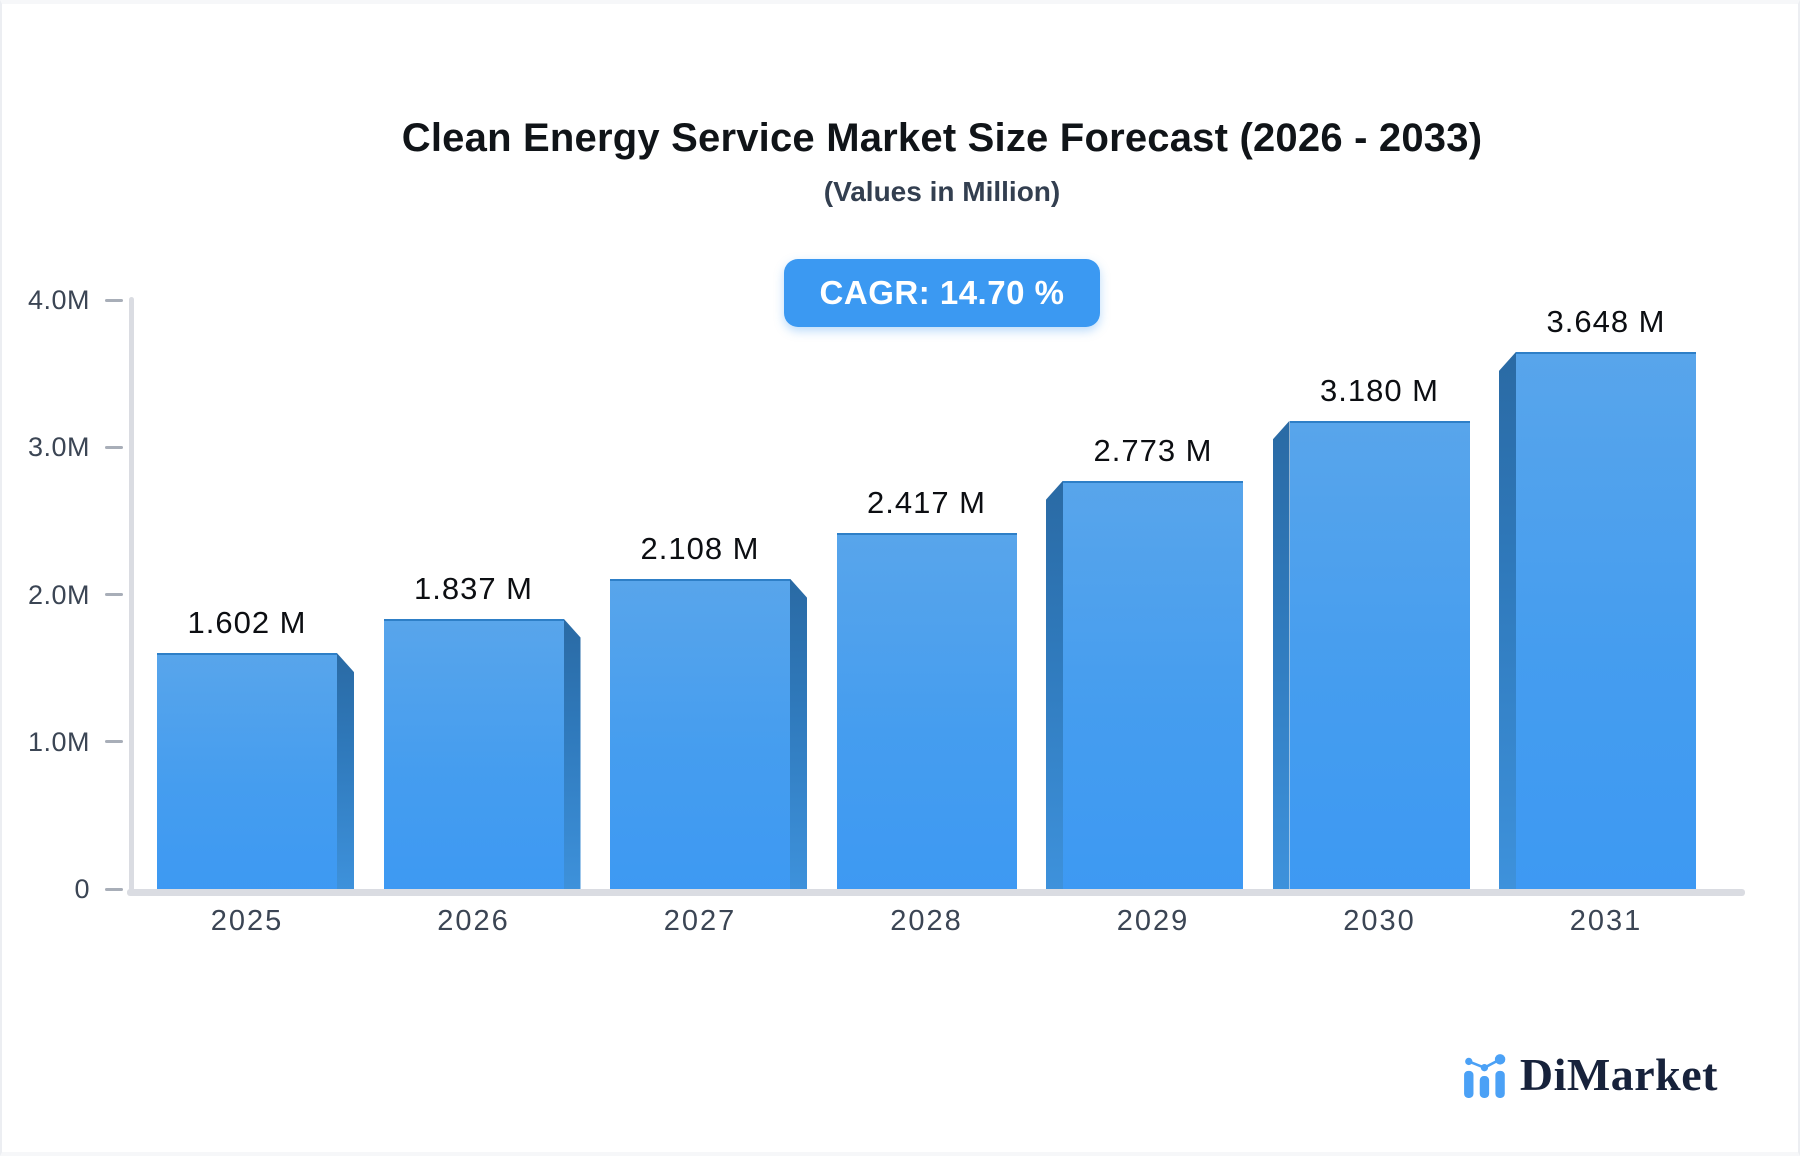  Describe the element at coordinates (1379, 656) in the screenshot. I see `bar-2030` at that location.